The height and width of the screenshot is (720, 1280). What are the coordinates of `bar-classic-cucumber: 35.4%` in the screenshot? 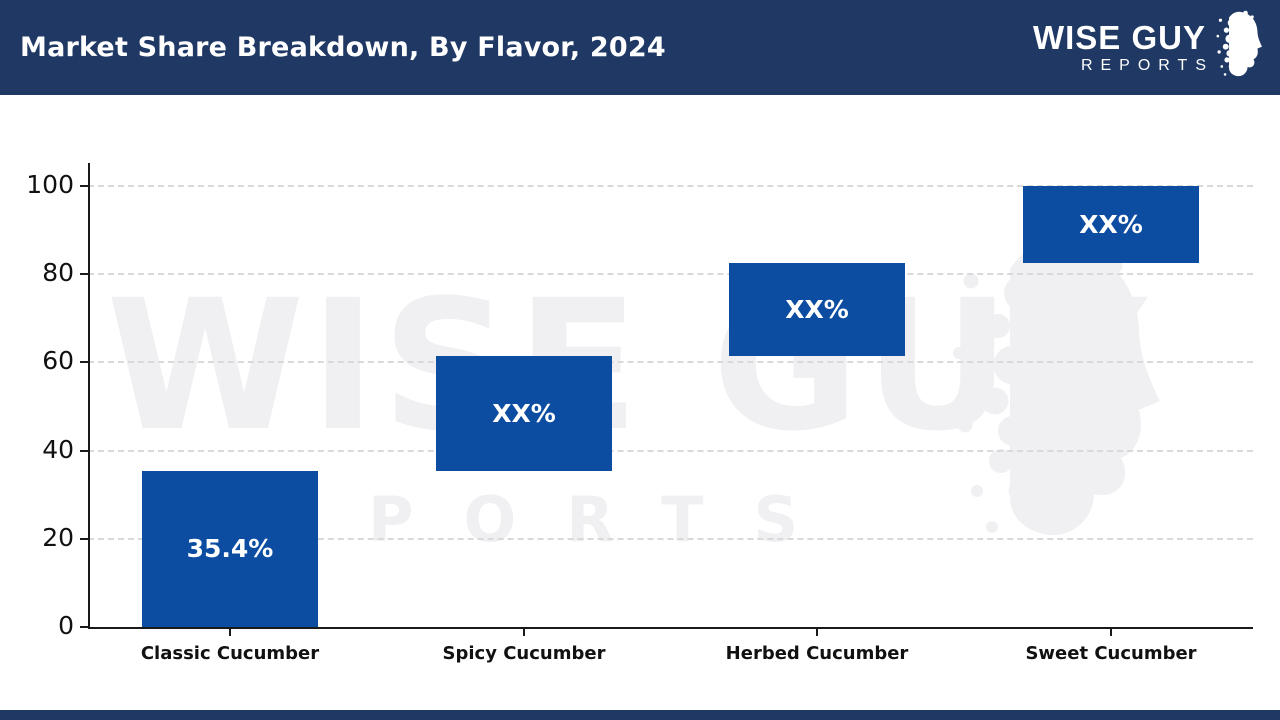 It's located at (230, 548).